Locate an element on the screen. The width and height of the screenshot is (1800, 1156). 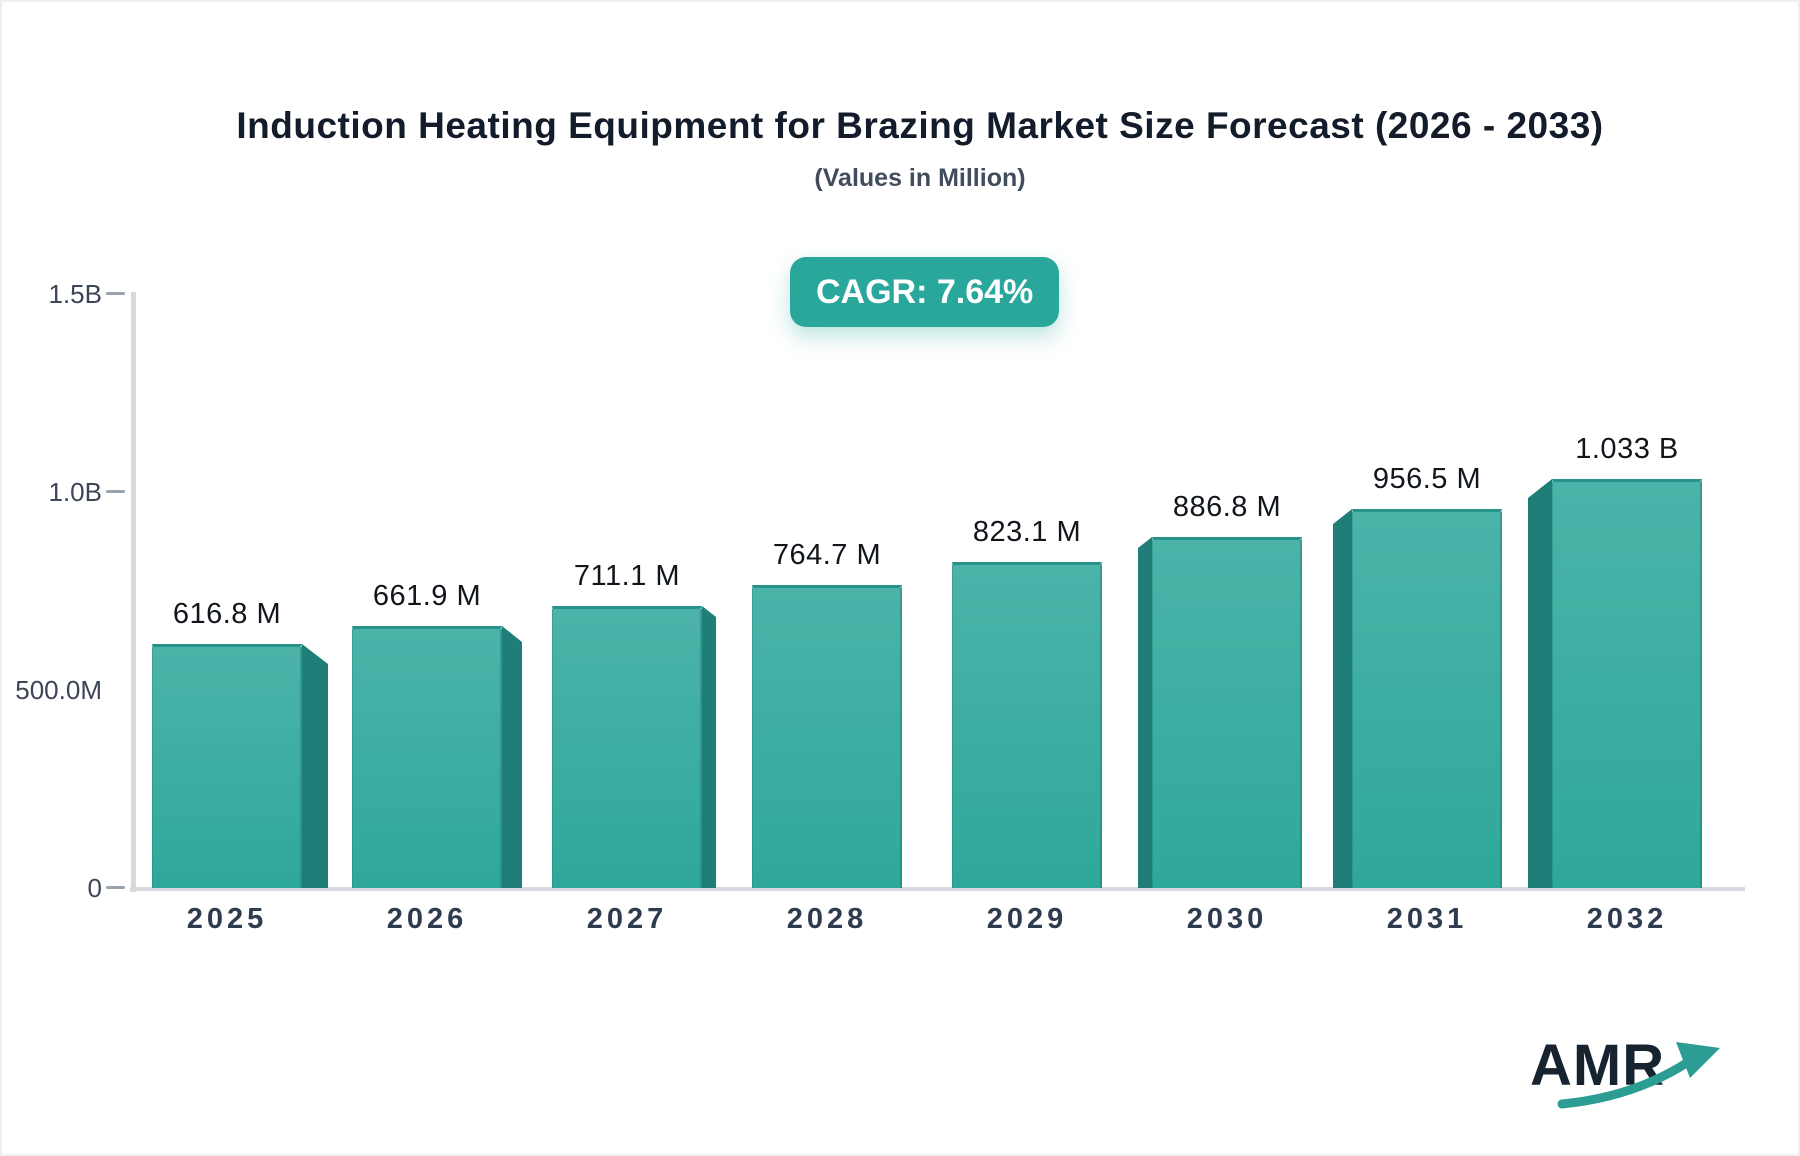
y-axis-line is located at coordinates (133, 592).